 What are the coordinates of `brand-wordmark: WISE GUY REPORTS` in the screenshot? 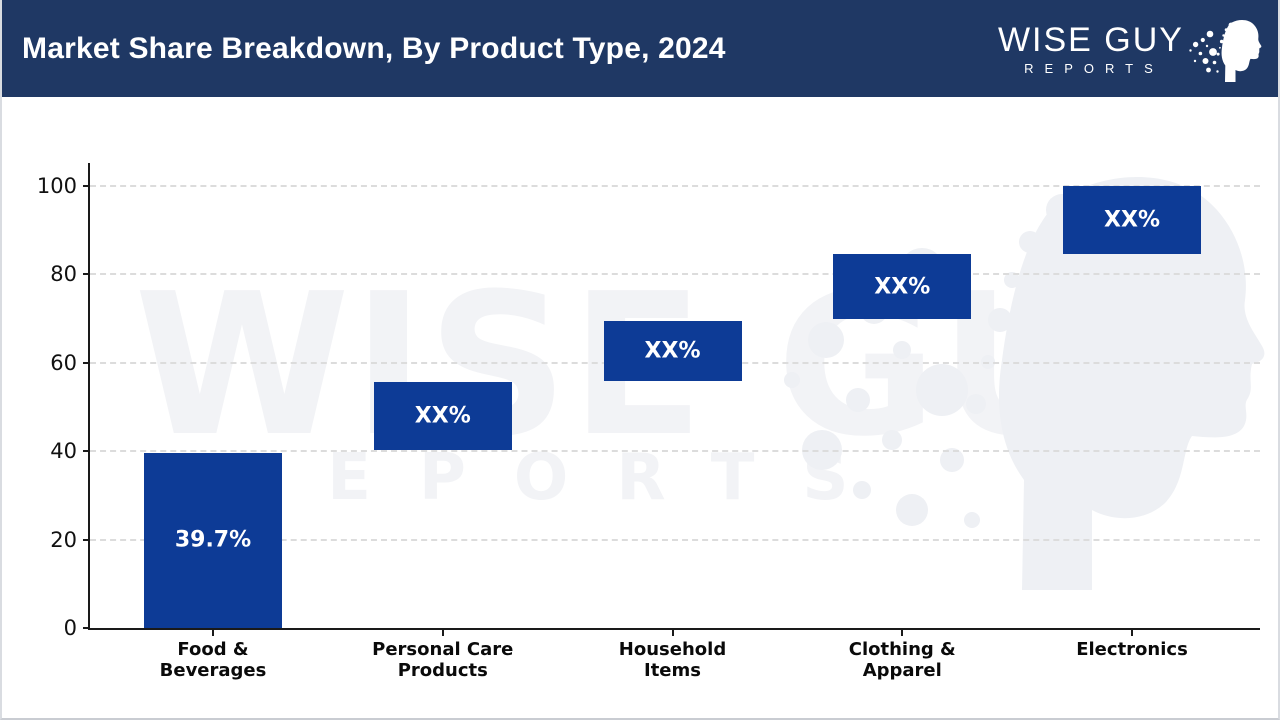 It's located at (1091, 49).